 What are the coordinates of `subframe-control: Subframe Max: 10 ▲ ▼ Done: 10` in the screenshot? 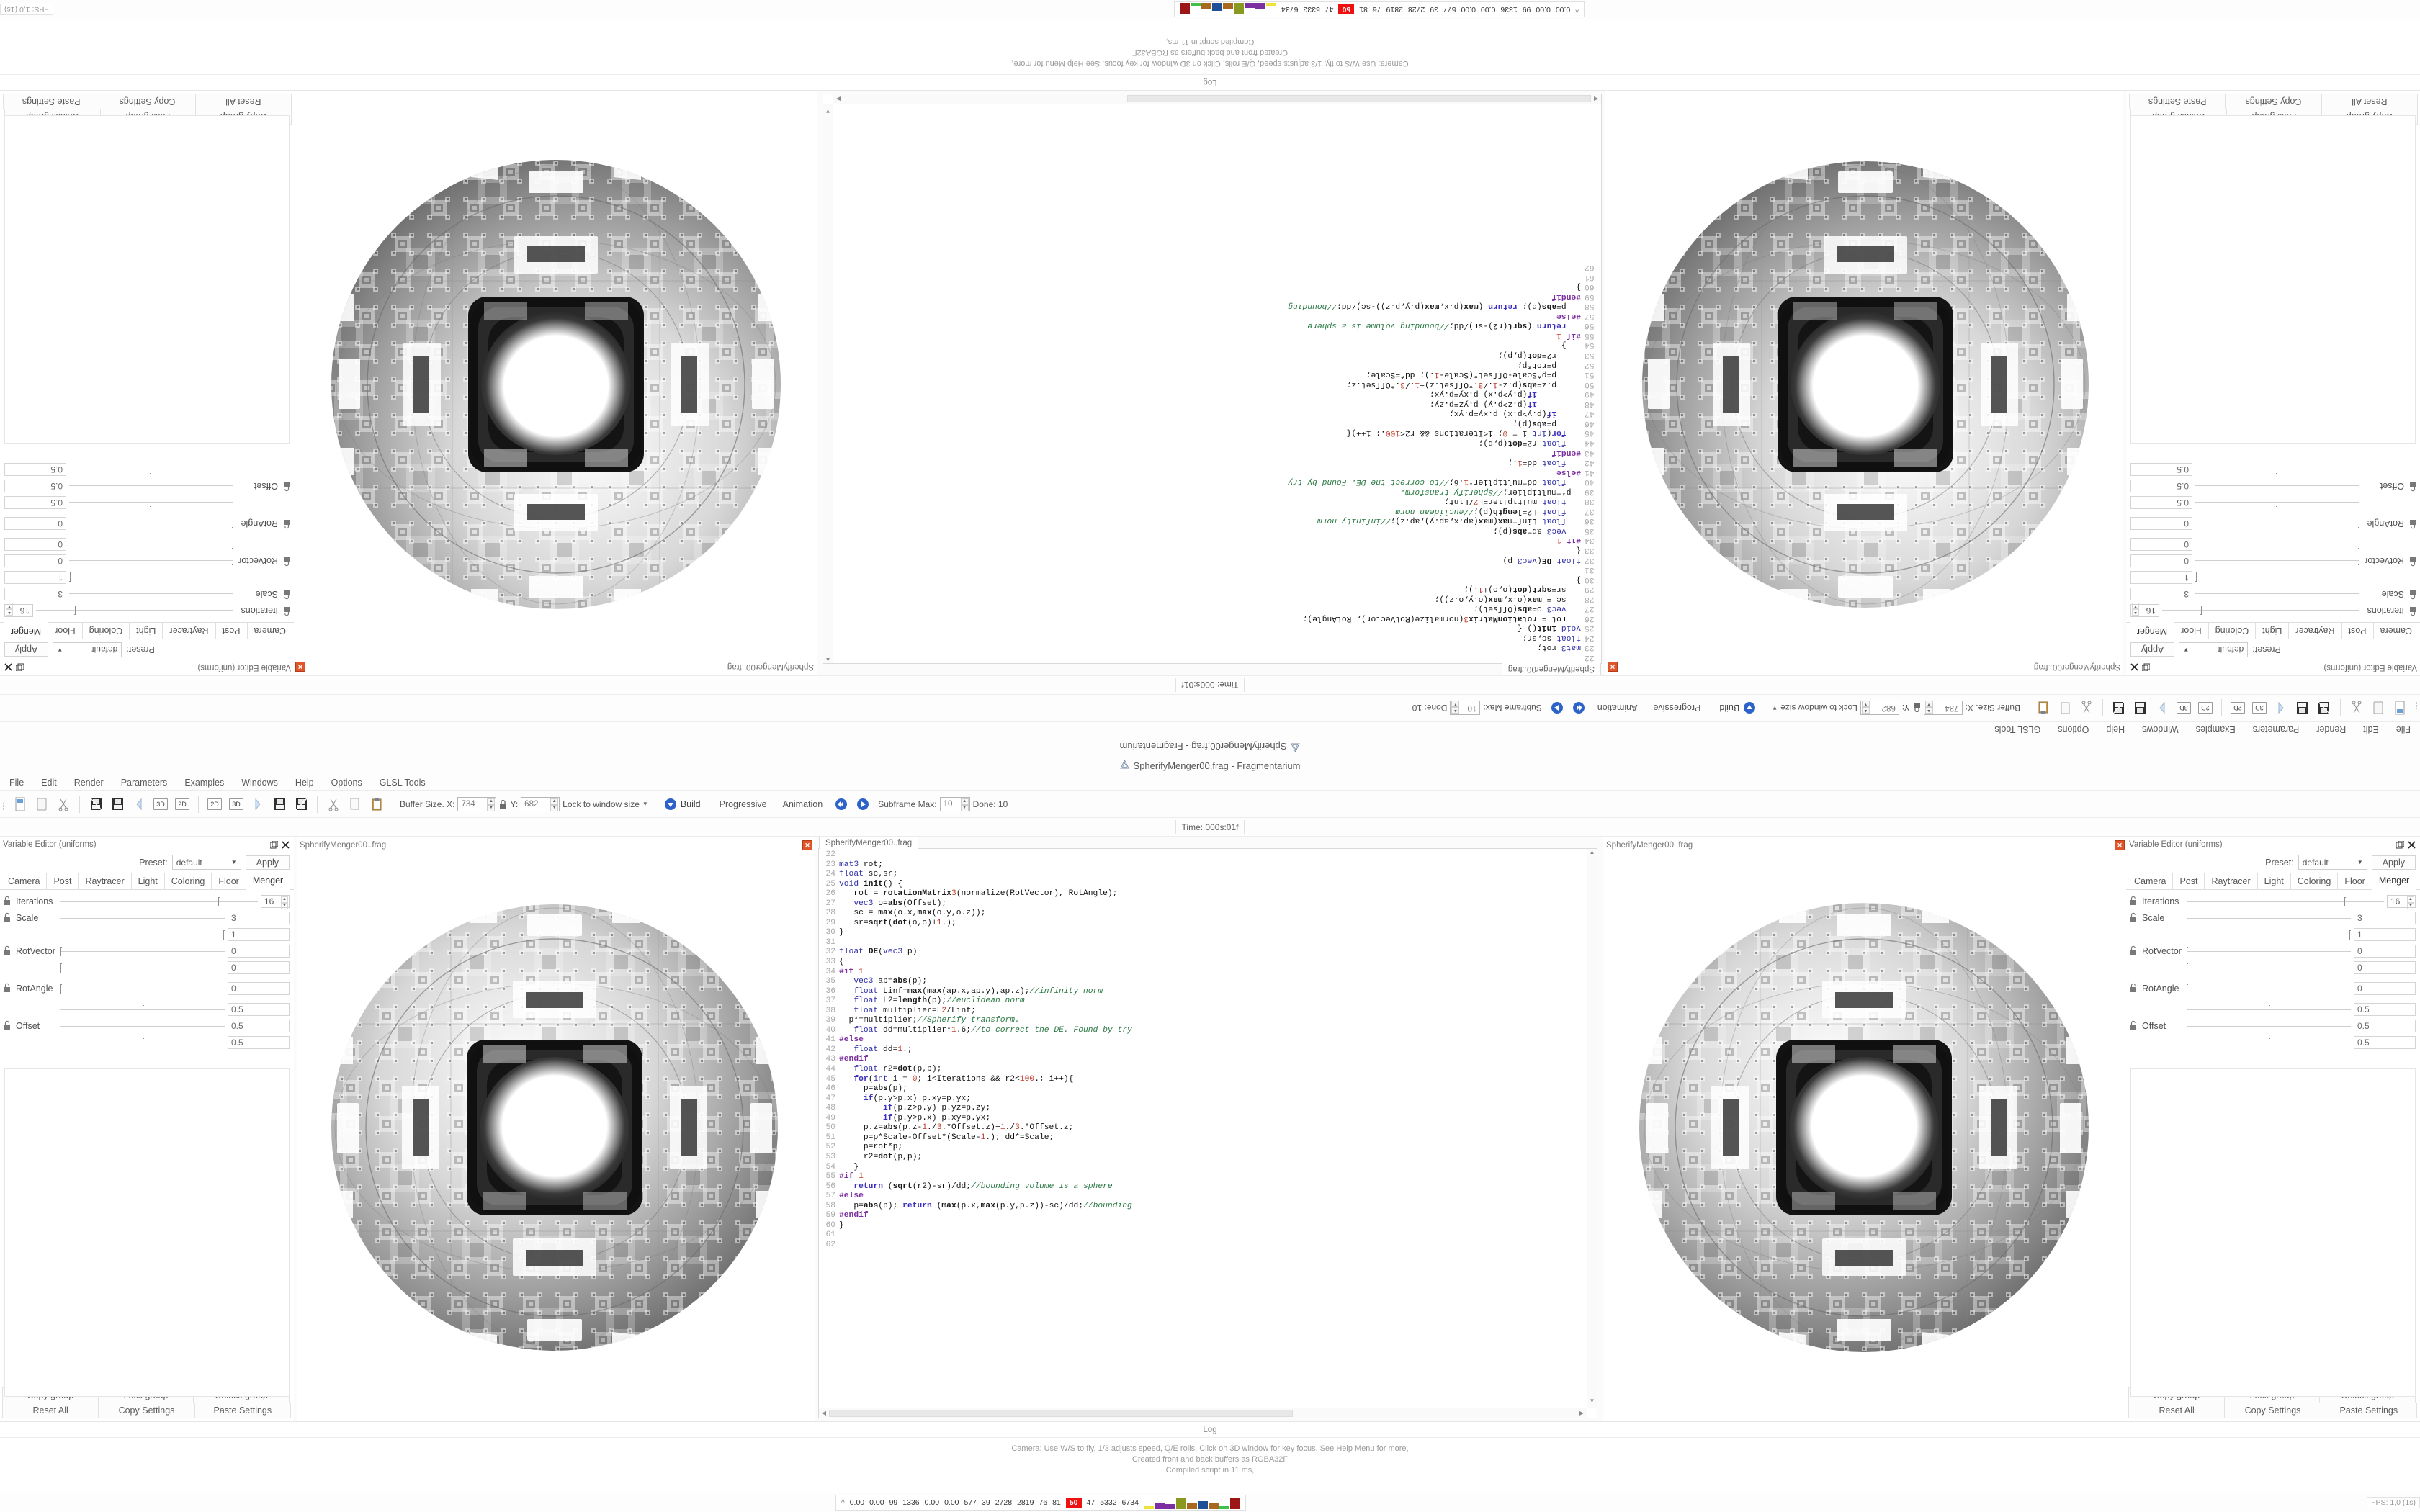 It's located at (943, 803).